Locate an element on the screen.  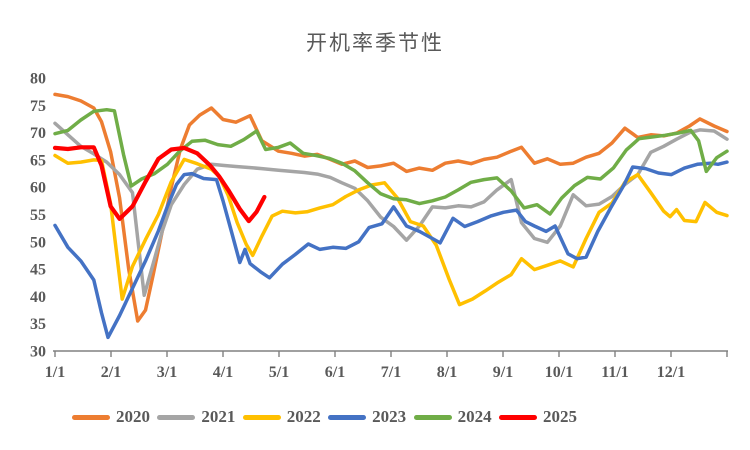
y-axis-tick-label: 50 is located at coordinates (38, 242).